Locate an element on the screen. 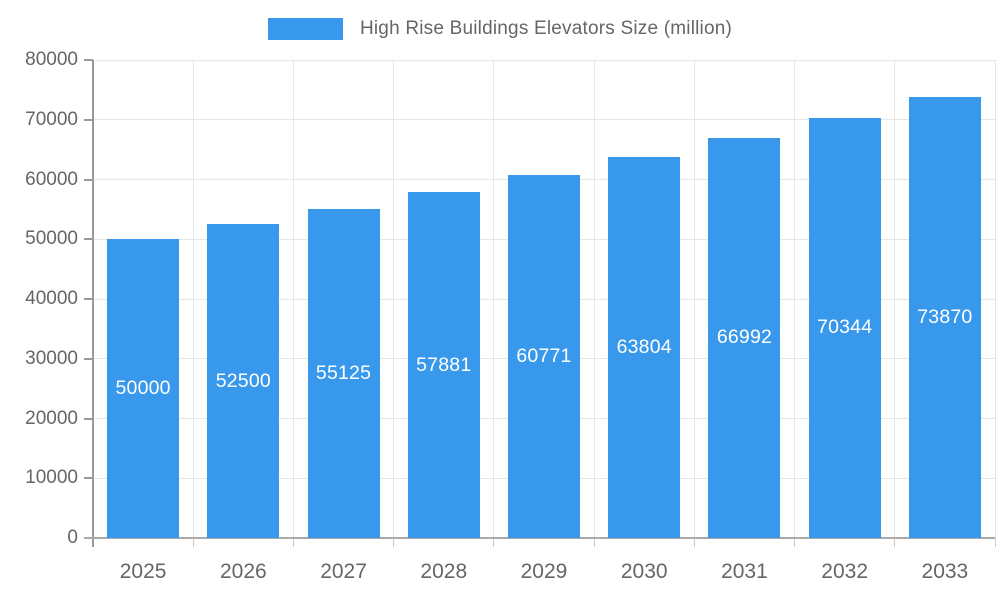 This screenshot has height=600, width=1000. bar-value-label: 57881 is located at coordinates (444, 364).